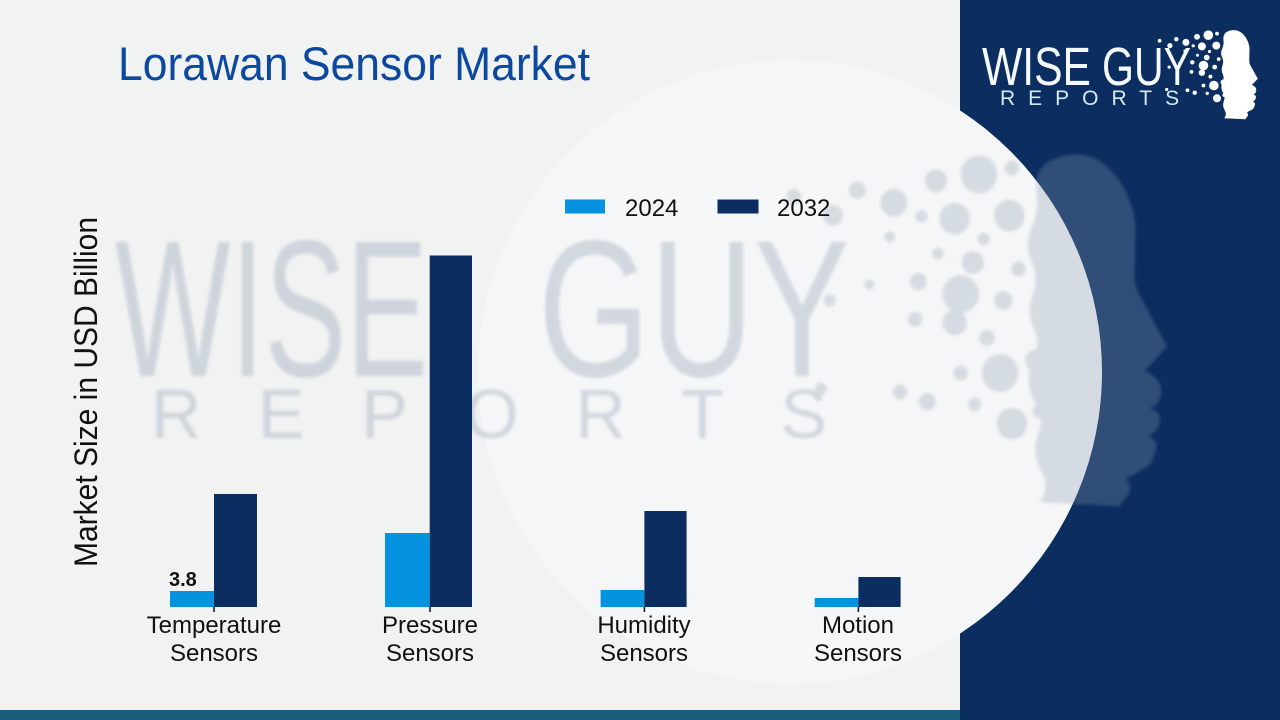 The width and height of the screenshot is (1280, 720). I want to click on svg-text: 2024, so click(651, 208).